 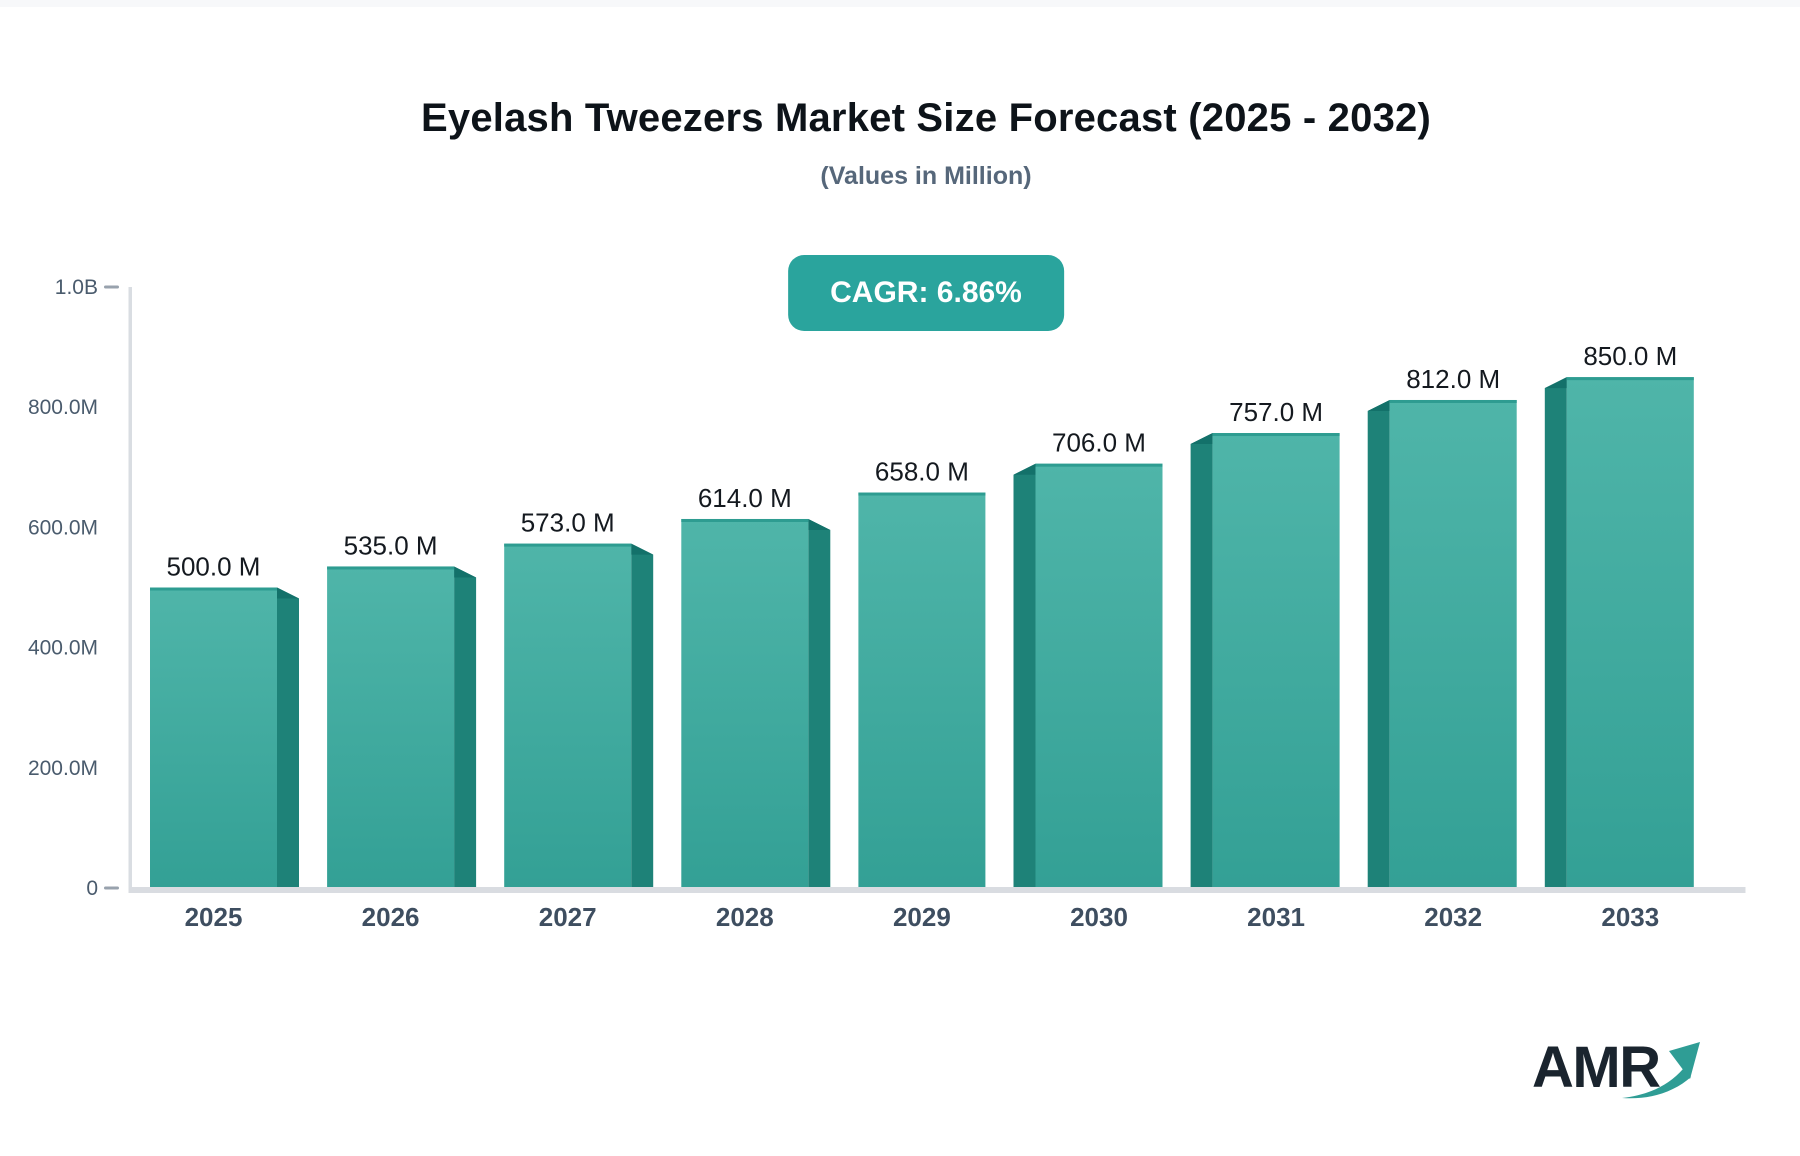 I want to click on x-axis-line, so click(x=937, y=890).